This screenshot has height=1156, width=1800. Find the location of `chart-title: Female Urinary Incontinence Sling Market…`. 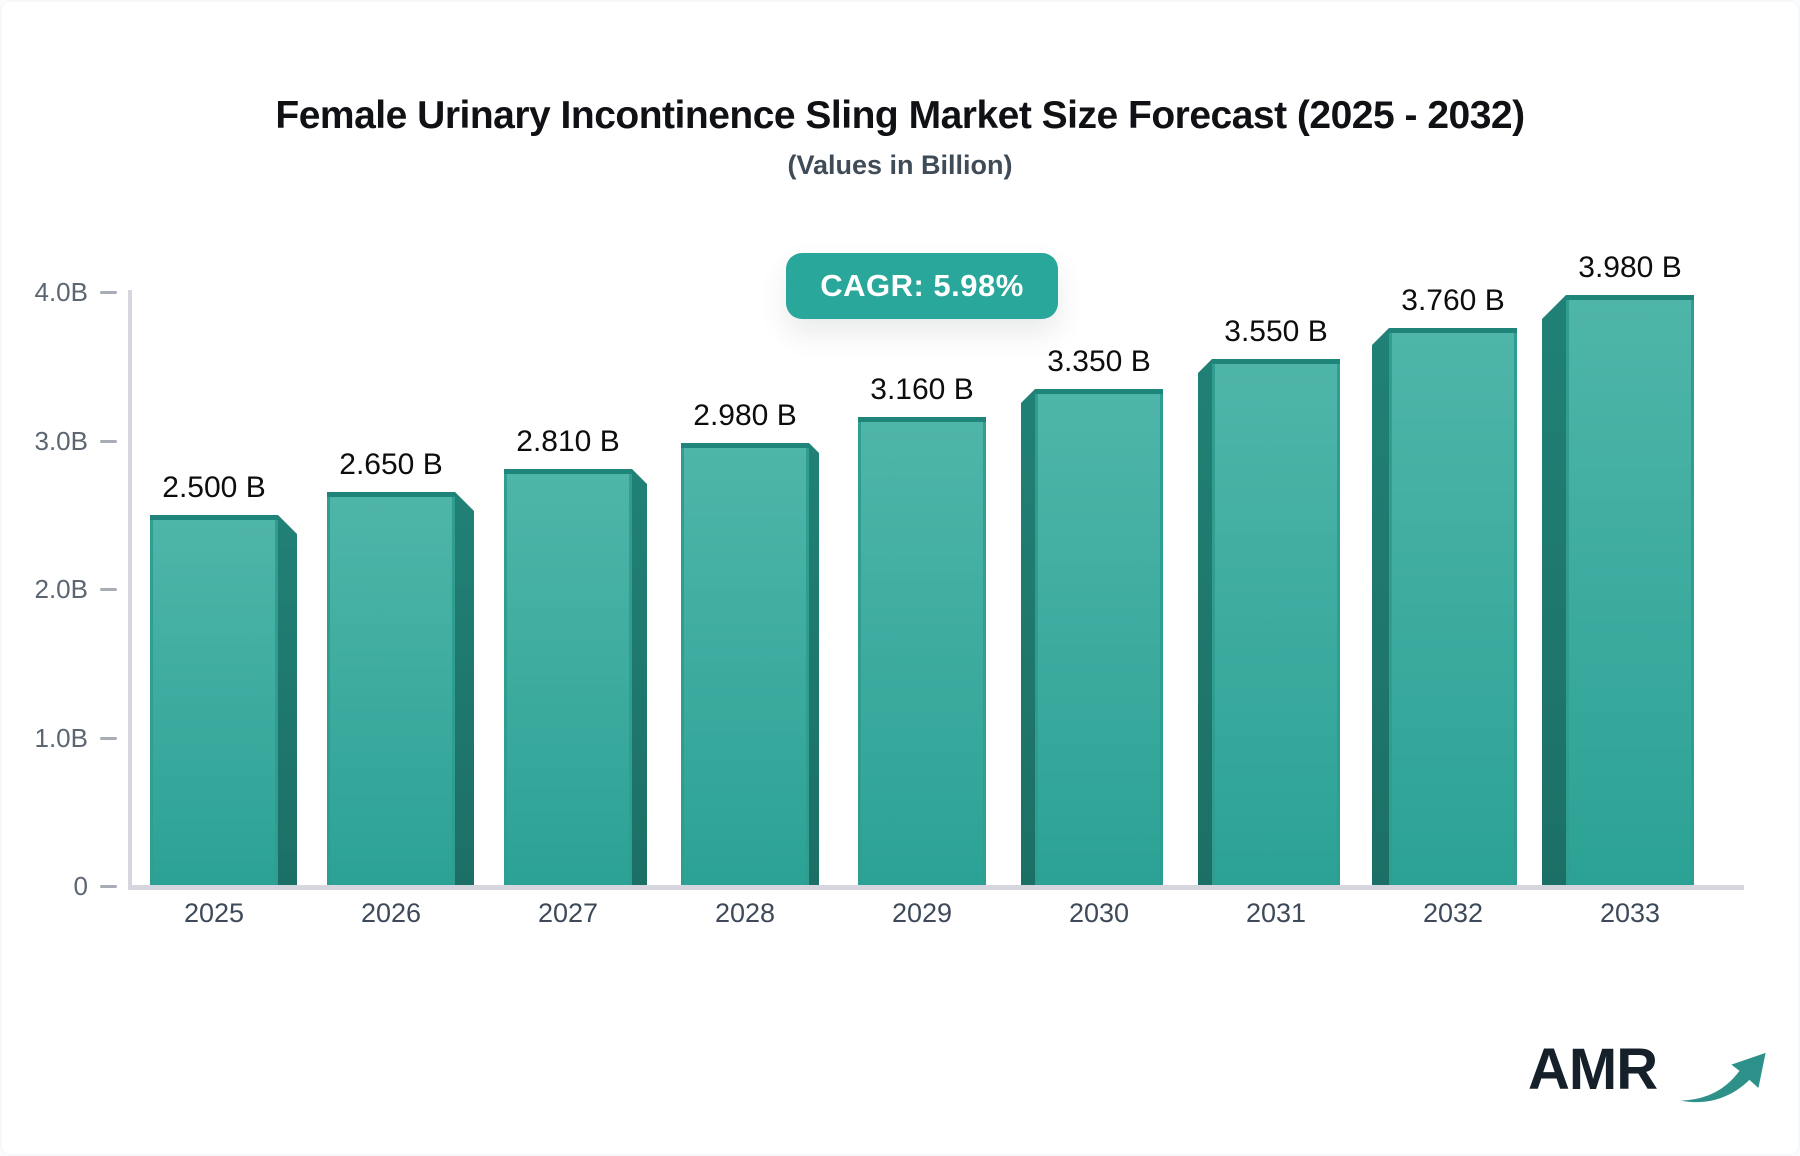

chart-title: Female Urinary Incontinence Sling Market… is located at coordinates (900, 115).